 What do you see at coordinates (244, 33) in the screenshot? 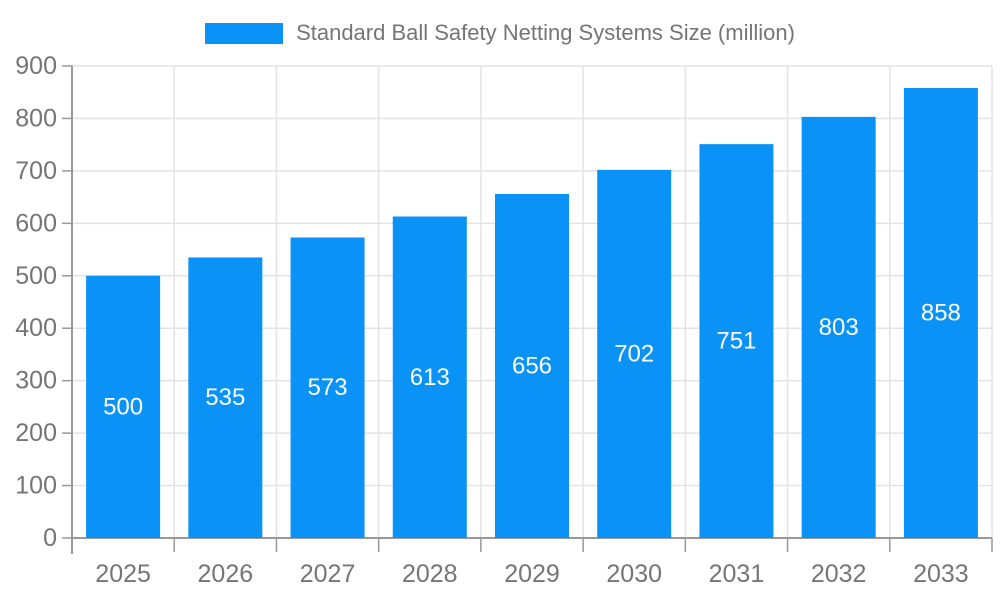
I see `legend-swatch` at bounding box center [244, 33].